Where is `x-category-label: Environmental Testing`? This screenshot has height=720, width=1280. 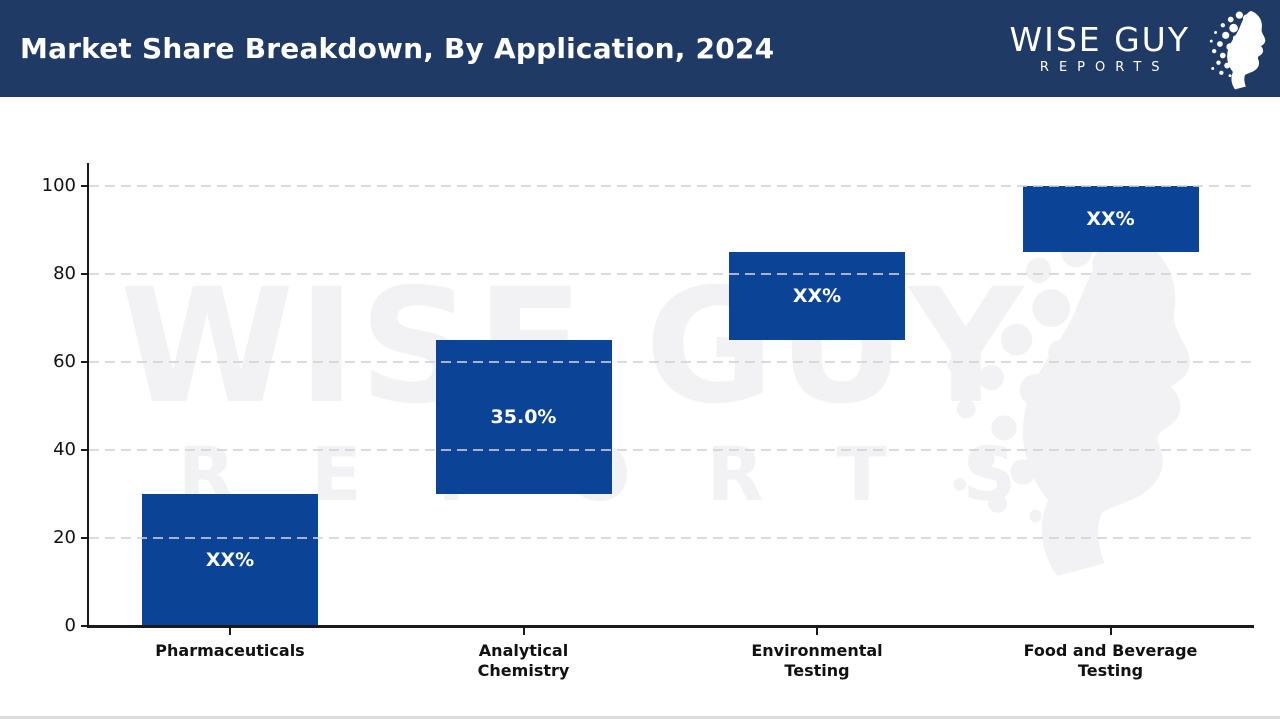
x-category-label: Environmental Testing is located at coordinates (817, 660).